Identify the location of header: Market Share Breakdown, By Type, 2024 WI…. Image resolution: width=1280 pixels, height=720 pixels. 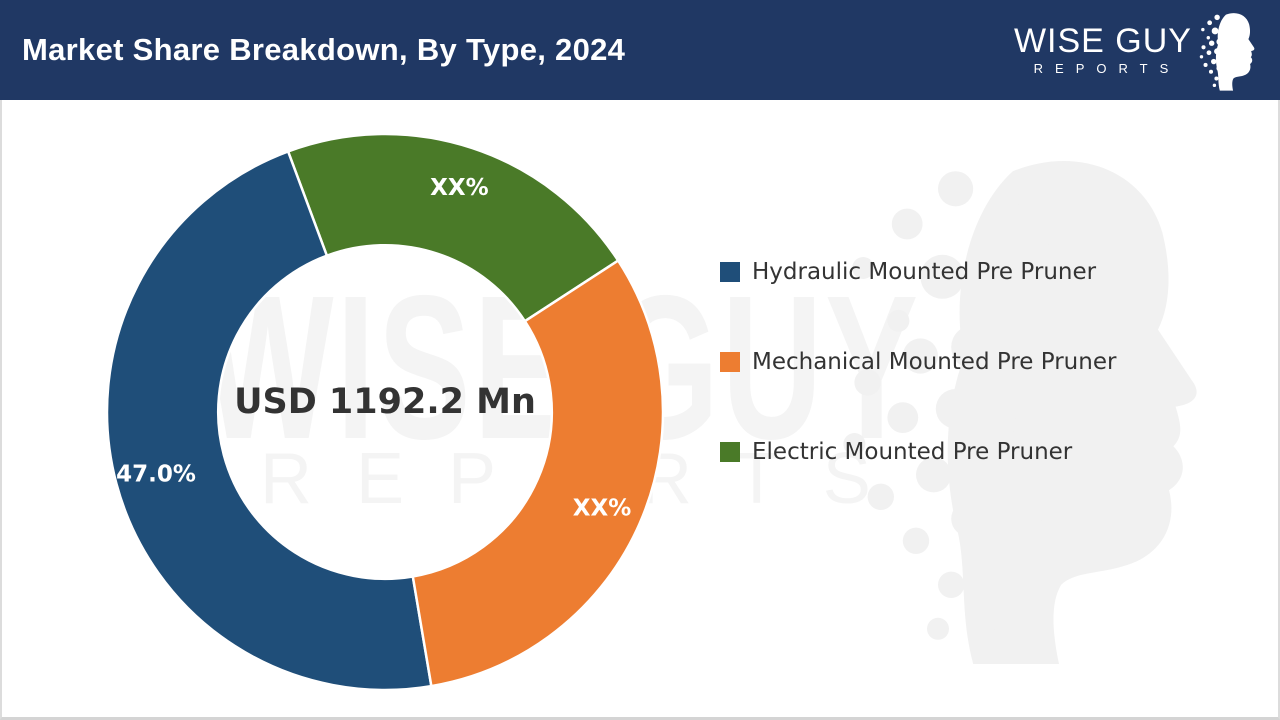
(640, 50).